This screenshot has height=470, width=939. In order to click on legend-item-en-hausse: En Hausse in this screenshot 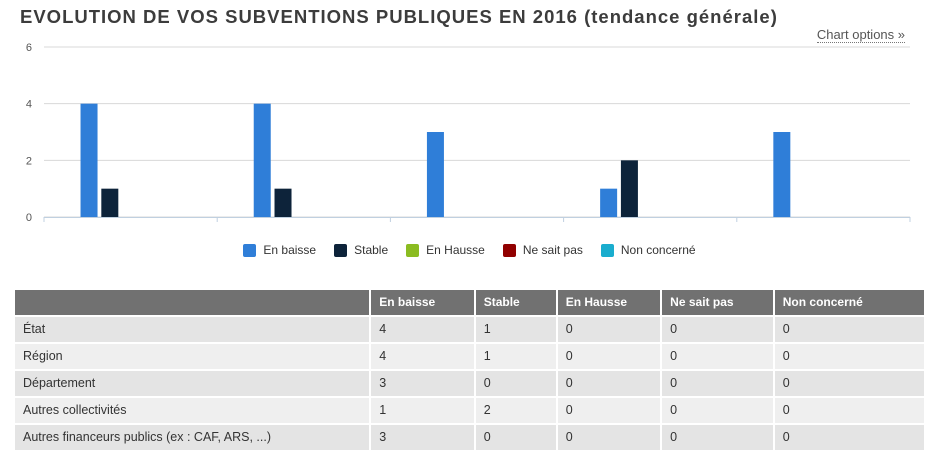, I will do `click(445, 250)`.